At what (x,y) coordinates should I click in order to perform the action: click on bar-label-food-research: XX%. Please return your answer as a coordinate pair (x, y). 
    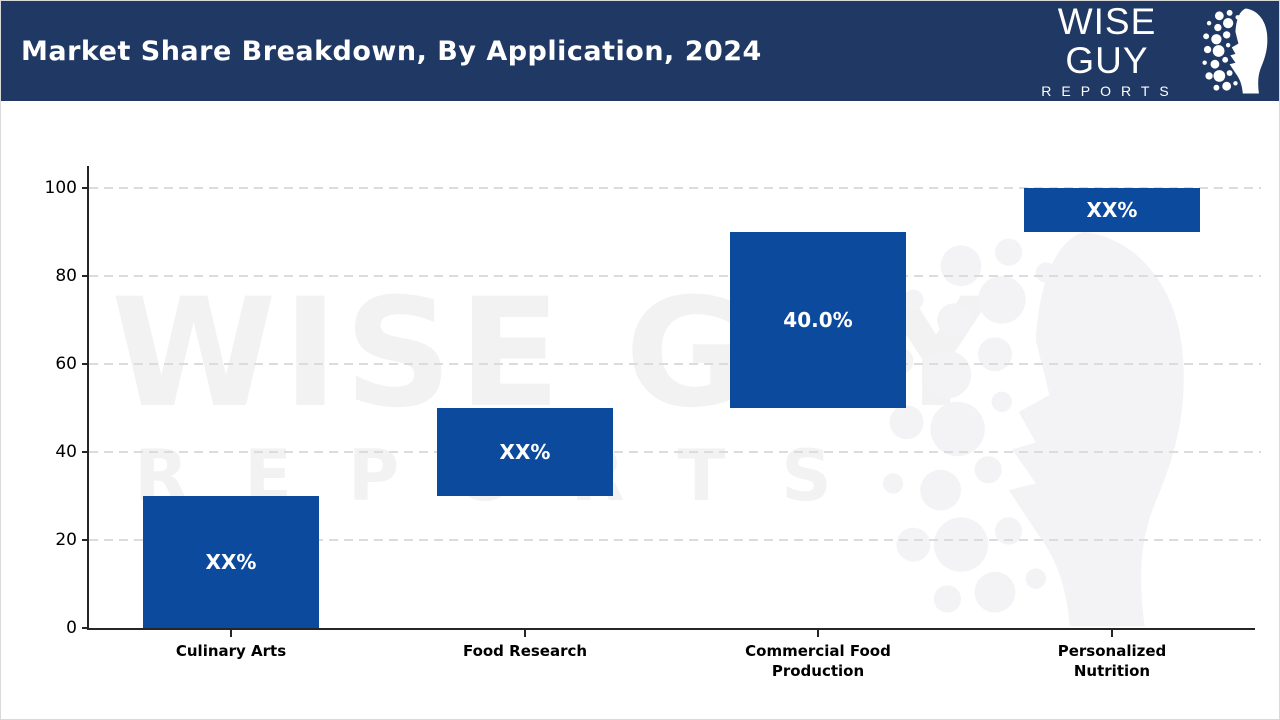
    Looking at the image, I should click on (525, 452).